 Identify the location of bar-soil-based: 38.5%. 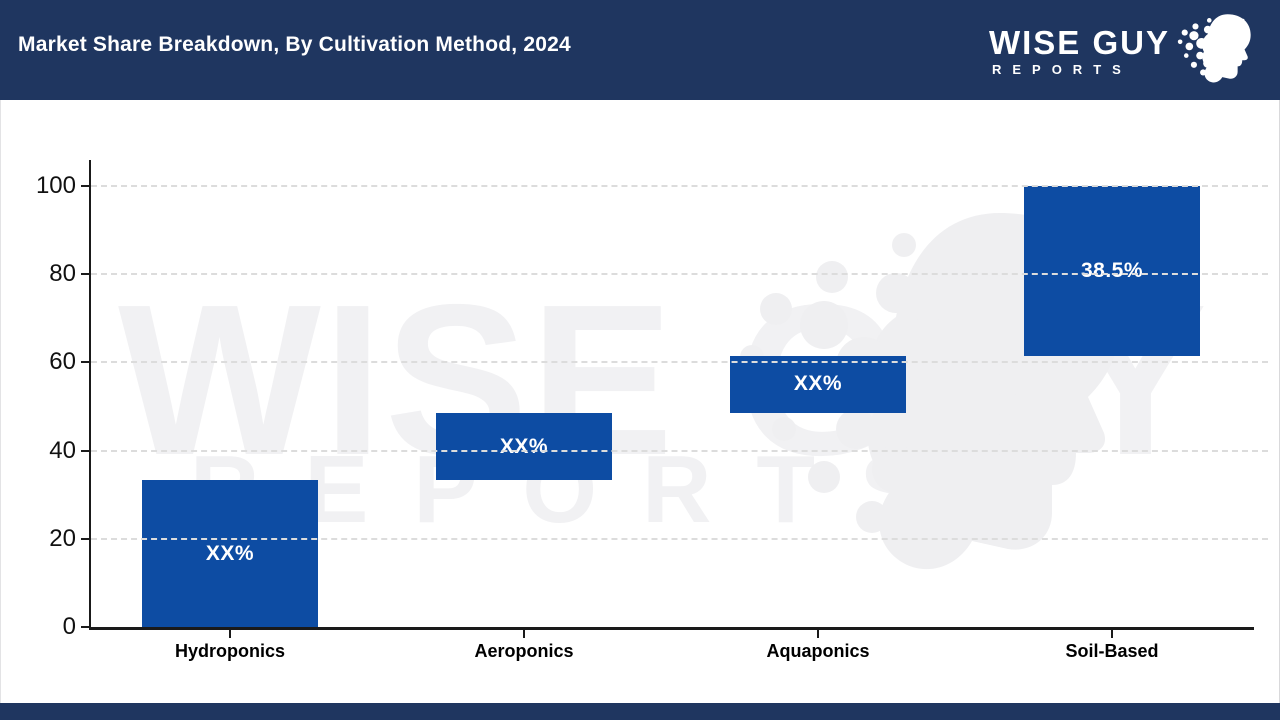
(1112, 271).